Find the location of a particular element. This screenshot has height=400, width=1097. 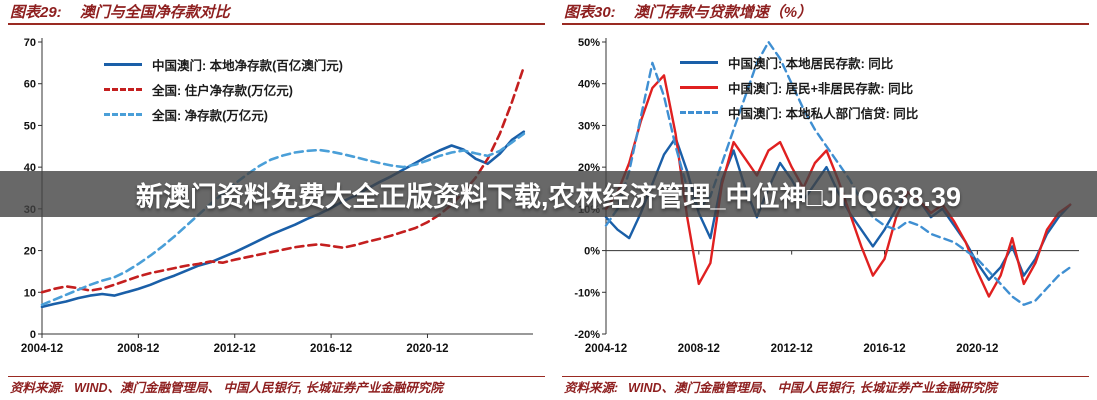

y-tick-label: 0% is located at coordinates (592, 252).